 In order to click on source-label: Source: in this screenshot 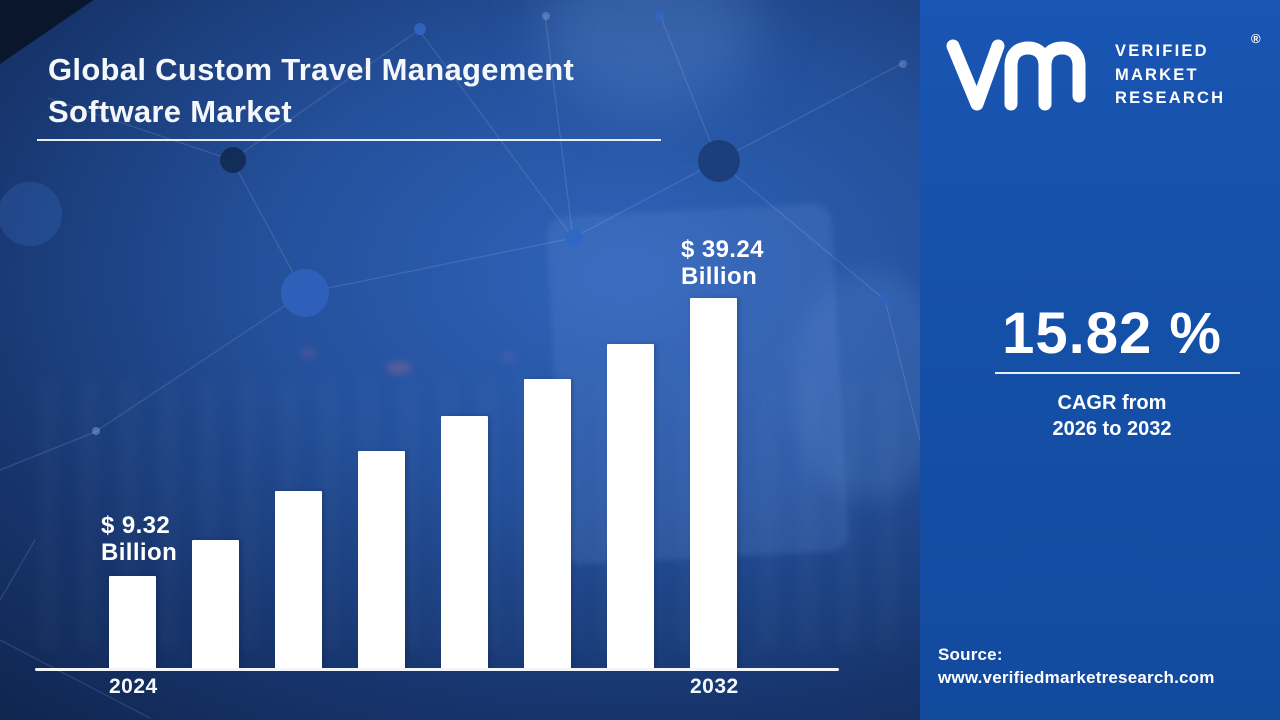, I will do `click(970, 654)`.